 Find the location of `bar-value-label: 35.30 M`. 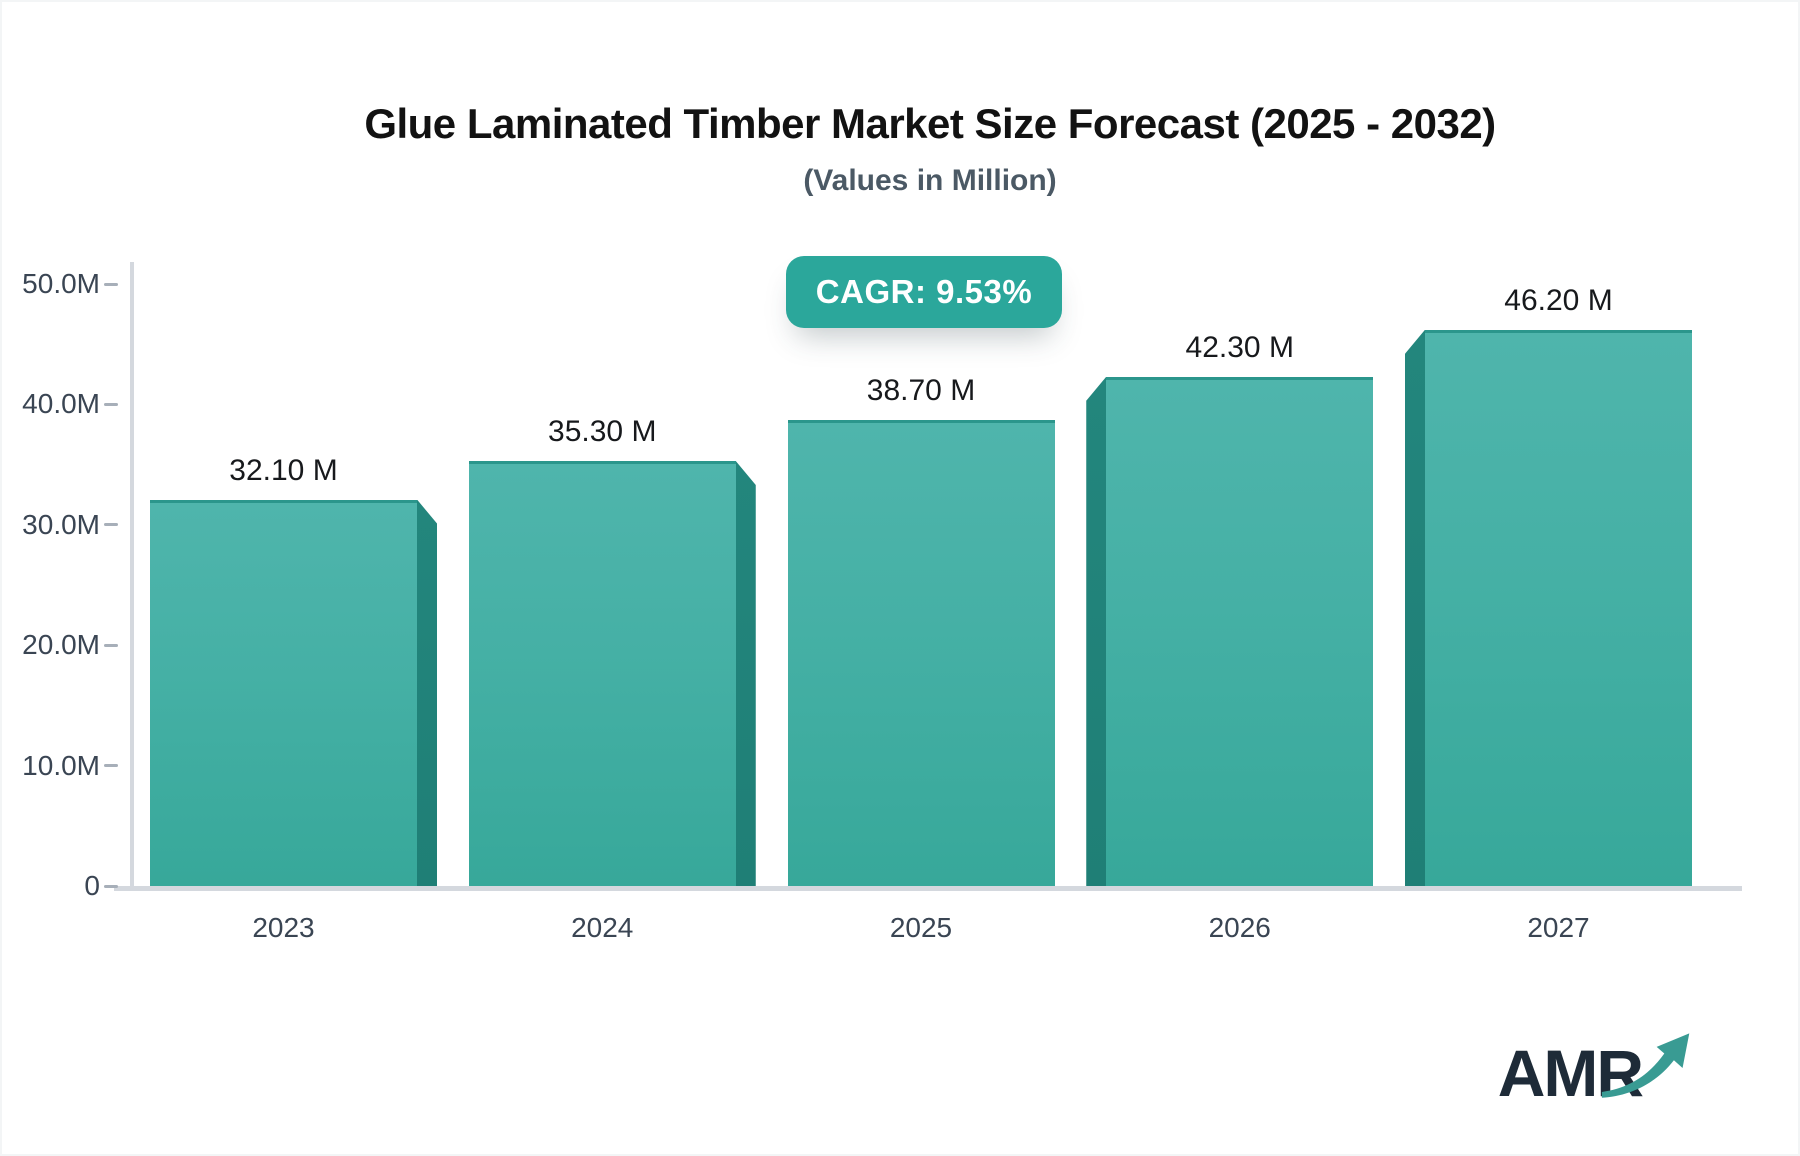

bar-value-label: 35.30 M is located at coordinates (602, 431).